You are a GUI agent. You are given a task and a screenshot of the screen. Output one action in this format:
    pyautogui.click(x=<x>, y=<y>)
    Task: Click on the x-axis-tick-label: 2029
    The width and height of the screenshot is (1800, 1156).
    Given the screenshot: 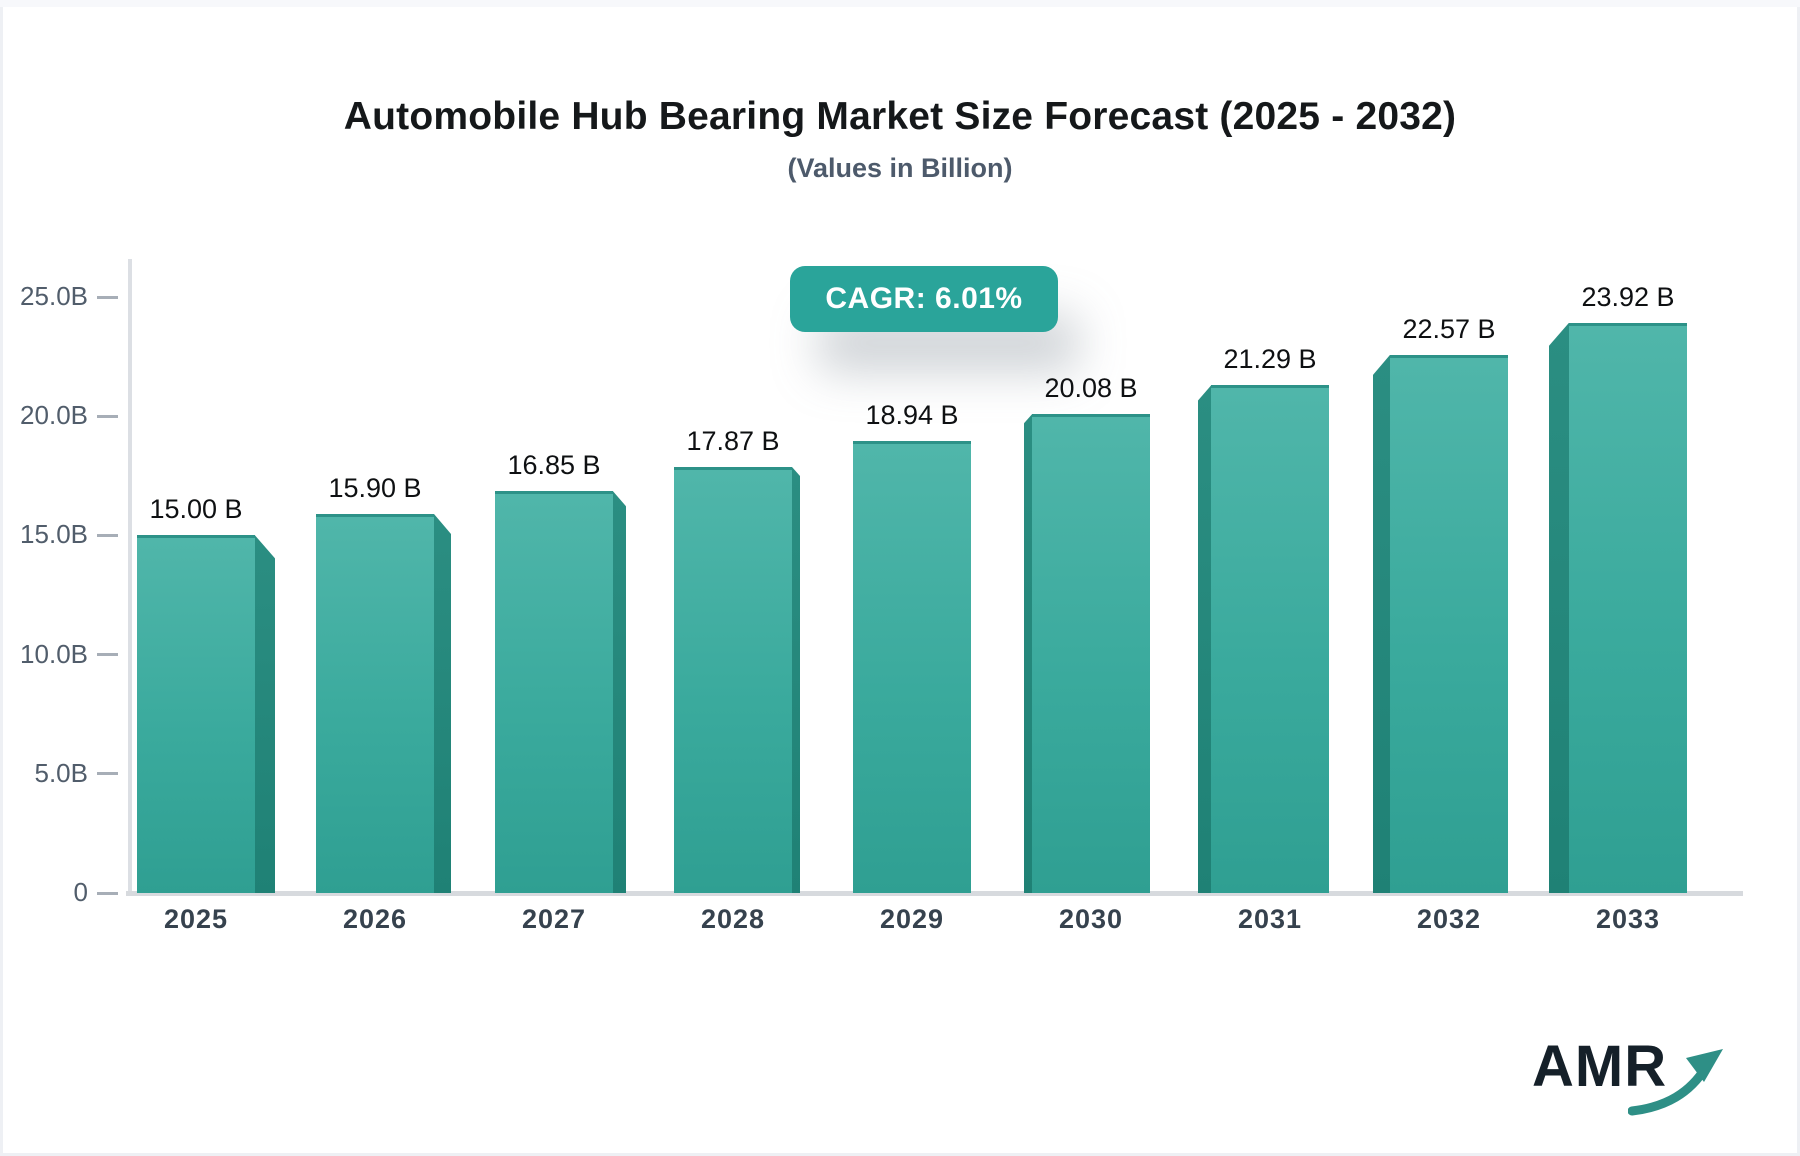 What is the action you would take?
    pyautogui.click(x=912, y=919)
    